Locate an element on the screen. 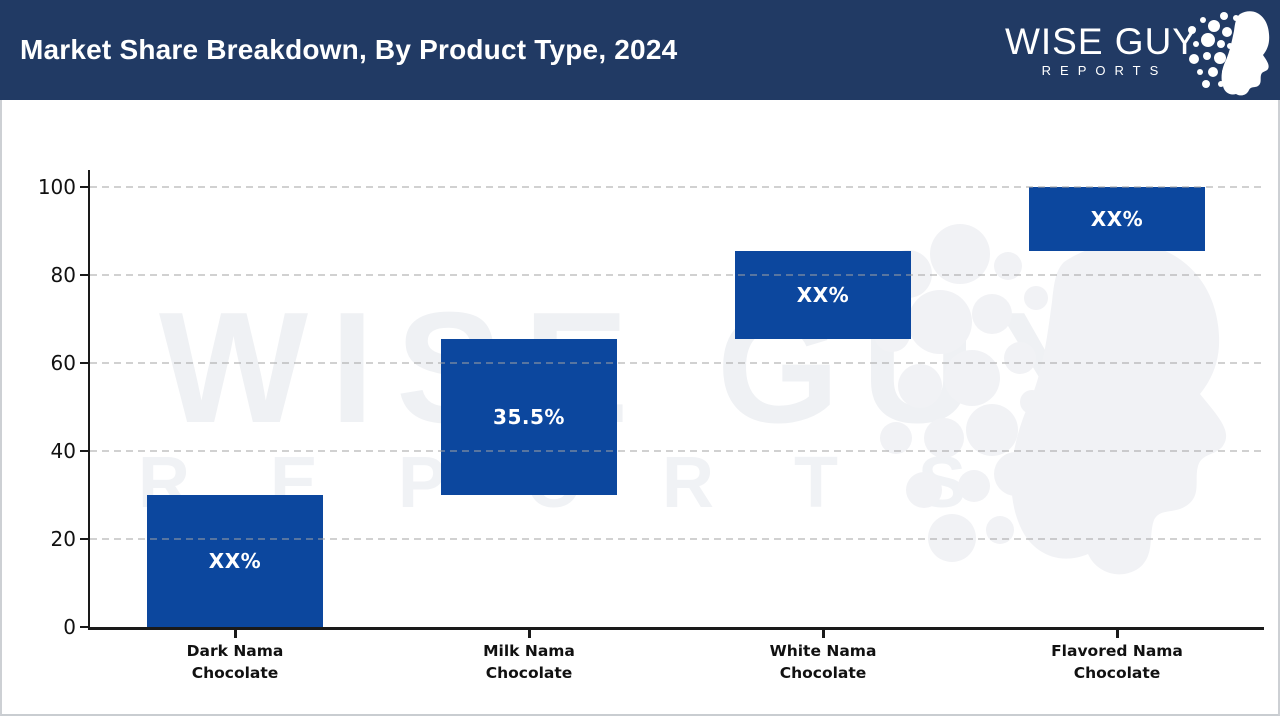 This screenshot has width=1280, height=720. category-label: White Nama Chocolate is located at coordinates (823, 662).